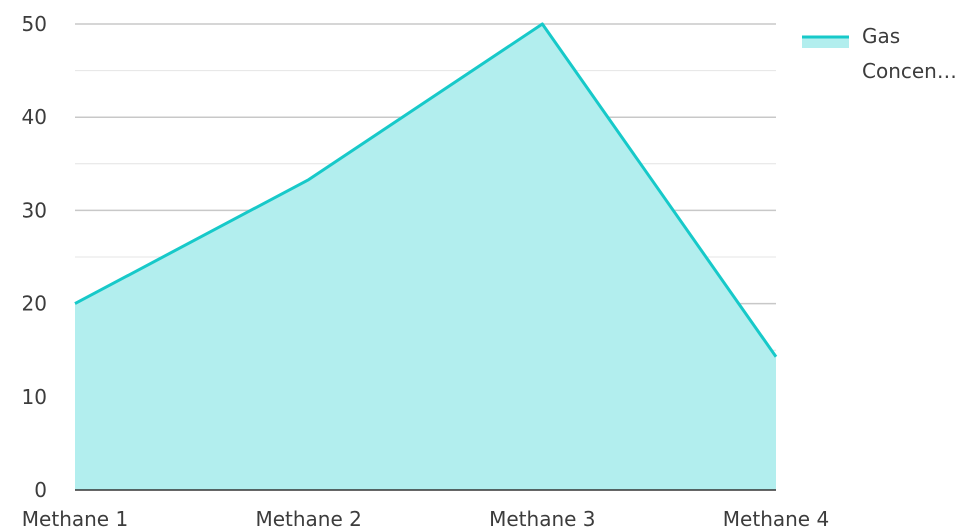  I want to click on y-tick-label: 10, so click(34, 397).